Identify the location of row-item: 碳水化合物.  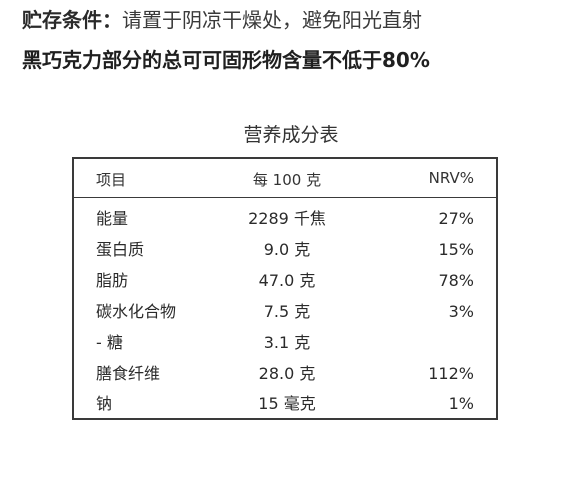
(136, 311).